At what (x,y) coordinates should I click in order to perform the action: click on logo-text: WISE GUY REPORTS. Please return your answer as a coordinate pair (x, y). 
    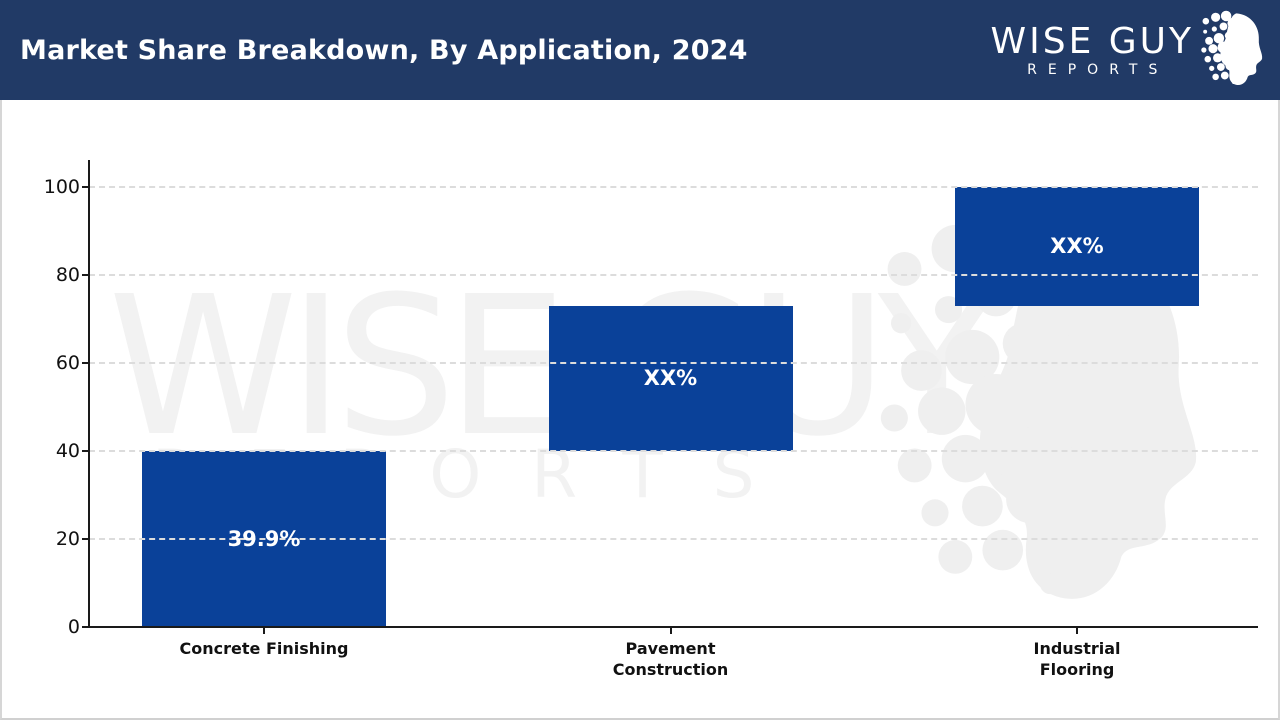
    Looking at the image, I should click on (1092, 49).